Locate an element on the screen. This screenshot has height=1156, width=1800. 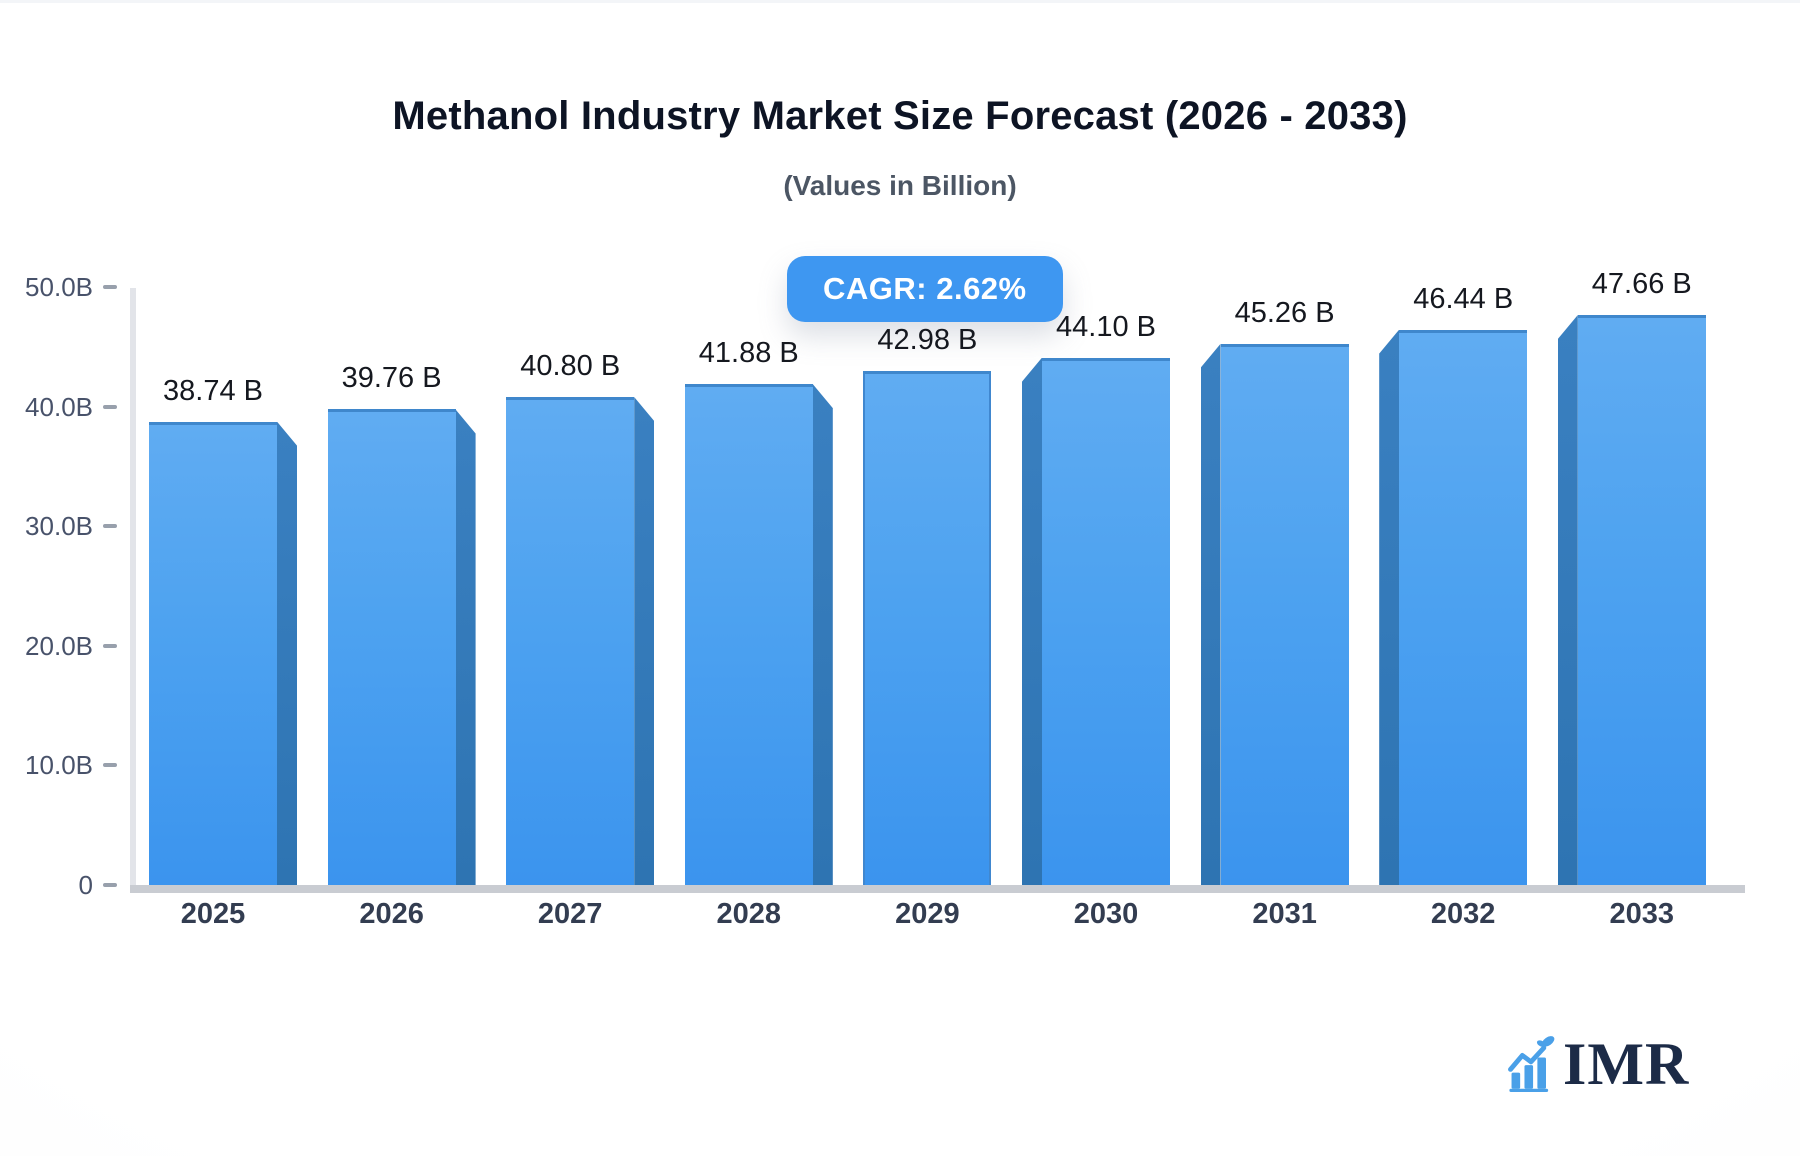
y-tick-label: 30.0B is located at coordinates (59, 526).